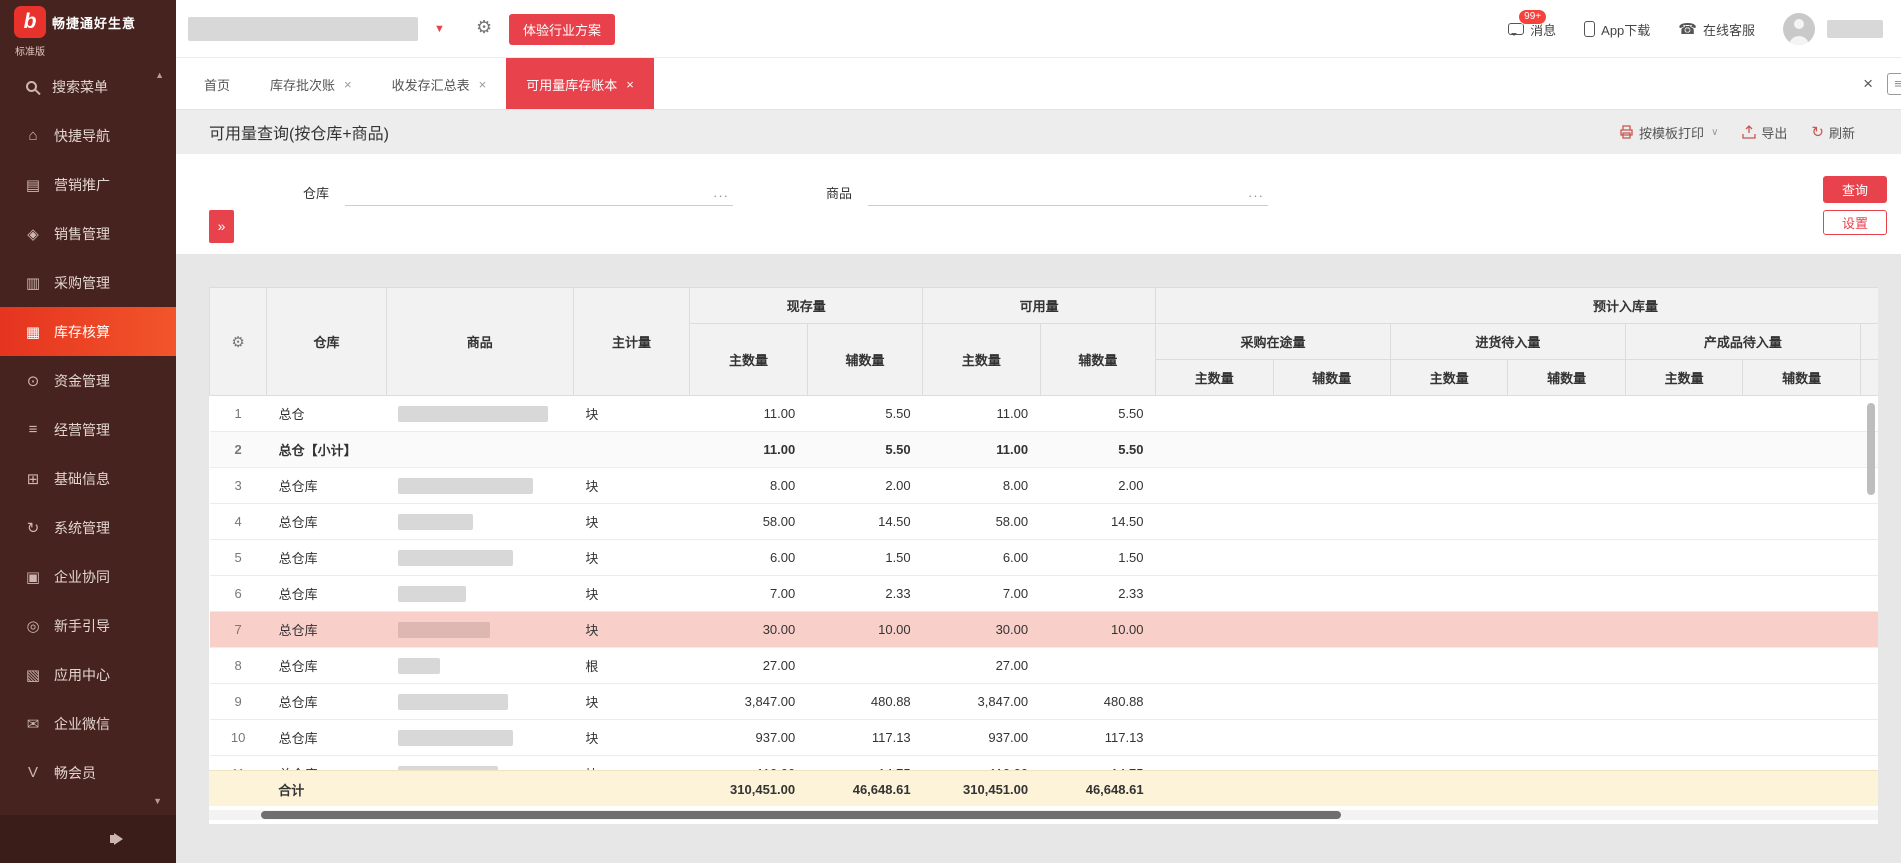 The height and width of the screenshot is (863, 1901). What do you see at coordinates (1043, 665) in the screenshot?
I see `table-row: 8 总仓库根 27.00 27.00` at bounding box center [1043, 665].